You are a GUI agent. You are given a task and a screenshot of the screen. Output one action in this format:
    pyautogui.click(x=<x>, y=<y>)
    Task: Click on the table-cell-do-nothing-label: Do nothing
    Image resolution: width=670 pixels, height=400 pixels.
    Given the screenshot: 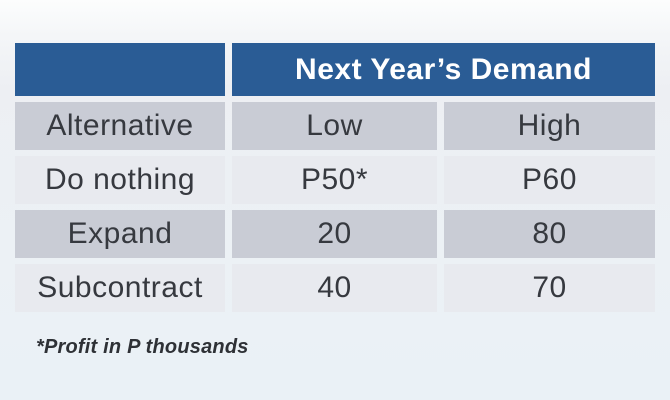 What is the action you would take?
    pyautogui.click(x=120, y=180)
    